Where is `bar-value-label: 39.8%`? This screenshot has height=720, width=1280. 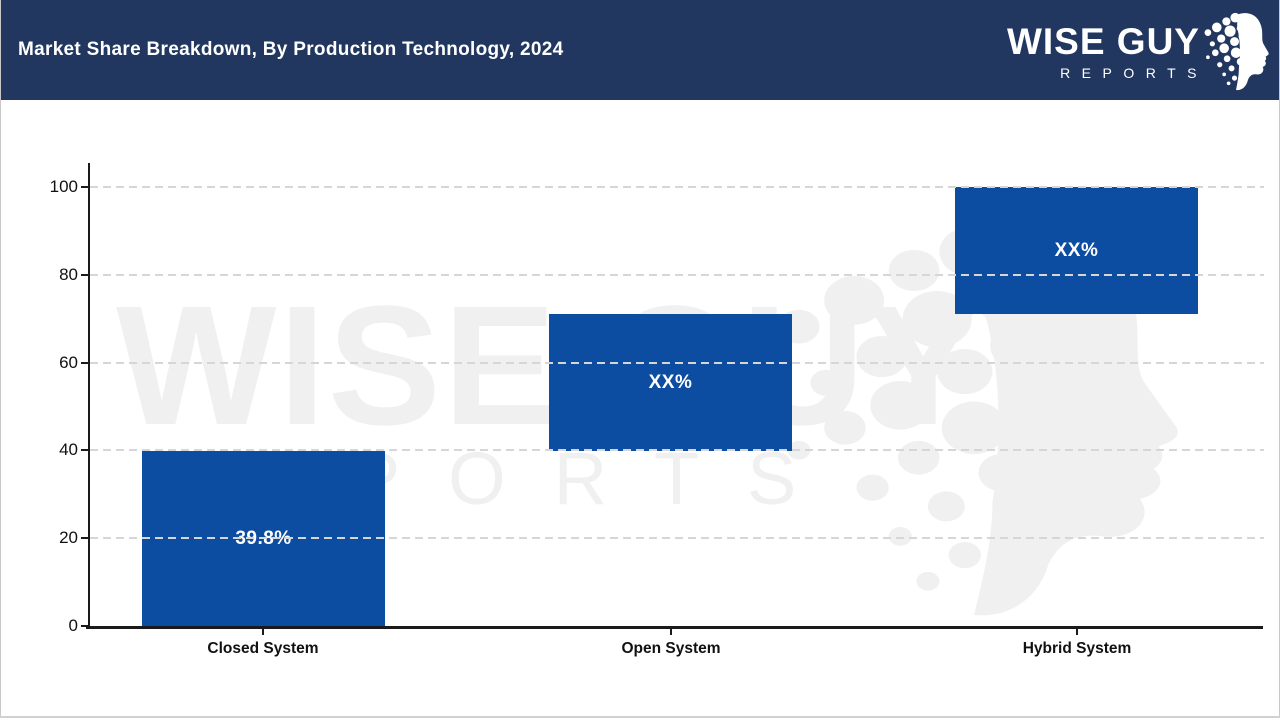
bar-value-label: 39.8% is located at coordinates (263, 538).